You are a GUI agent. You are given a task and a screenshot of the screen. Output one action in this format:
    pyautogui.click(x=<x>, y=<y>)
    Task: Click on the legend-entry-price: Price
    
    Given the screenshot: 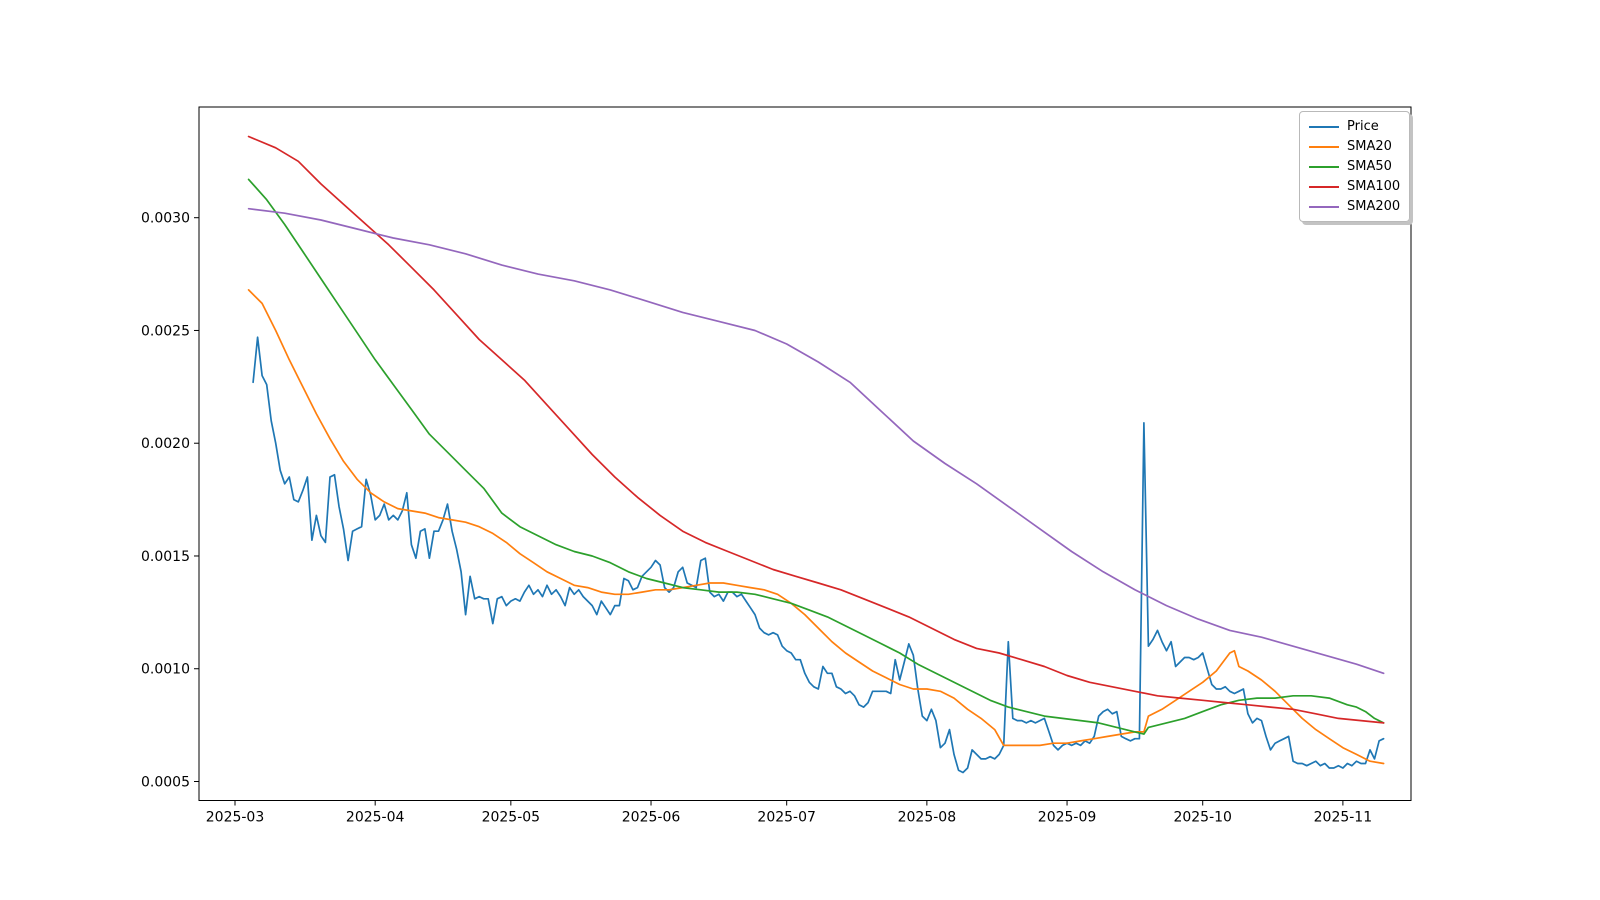 What is the action you would take?
    pyautogui.click(x=1354, y=126)
    